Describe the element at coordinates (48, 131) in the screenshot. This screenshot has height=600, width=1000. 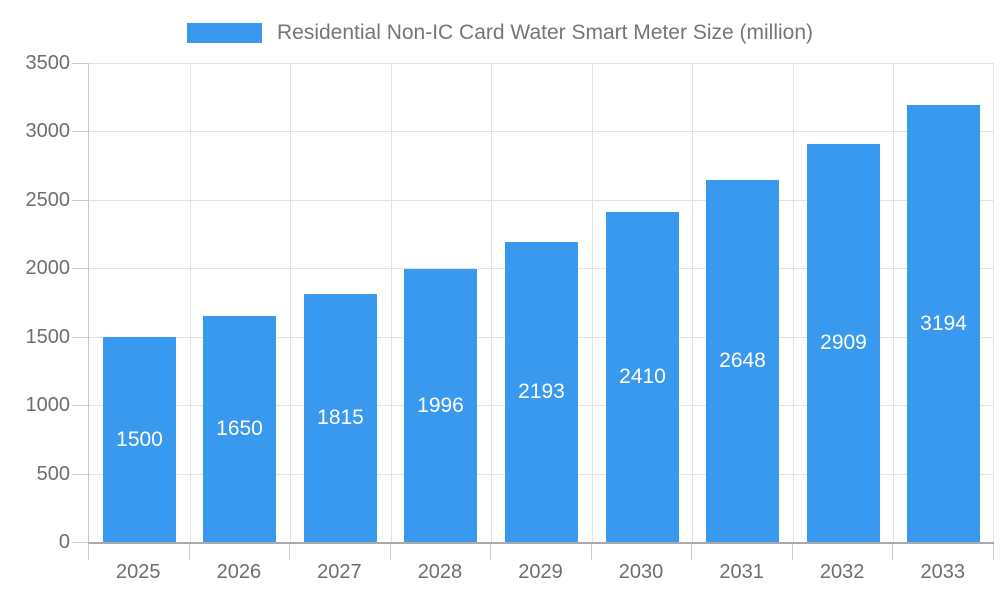
I see `y-tick-label: 3000` at that location.